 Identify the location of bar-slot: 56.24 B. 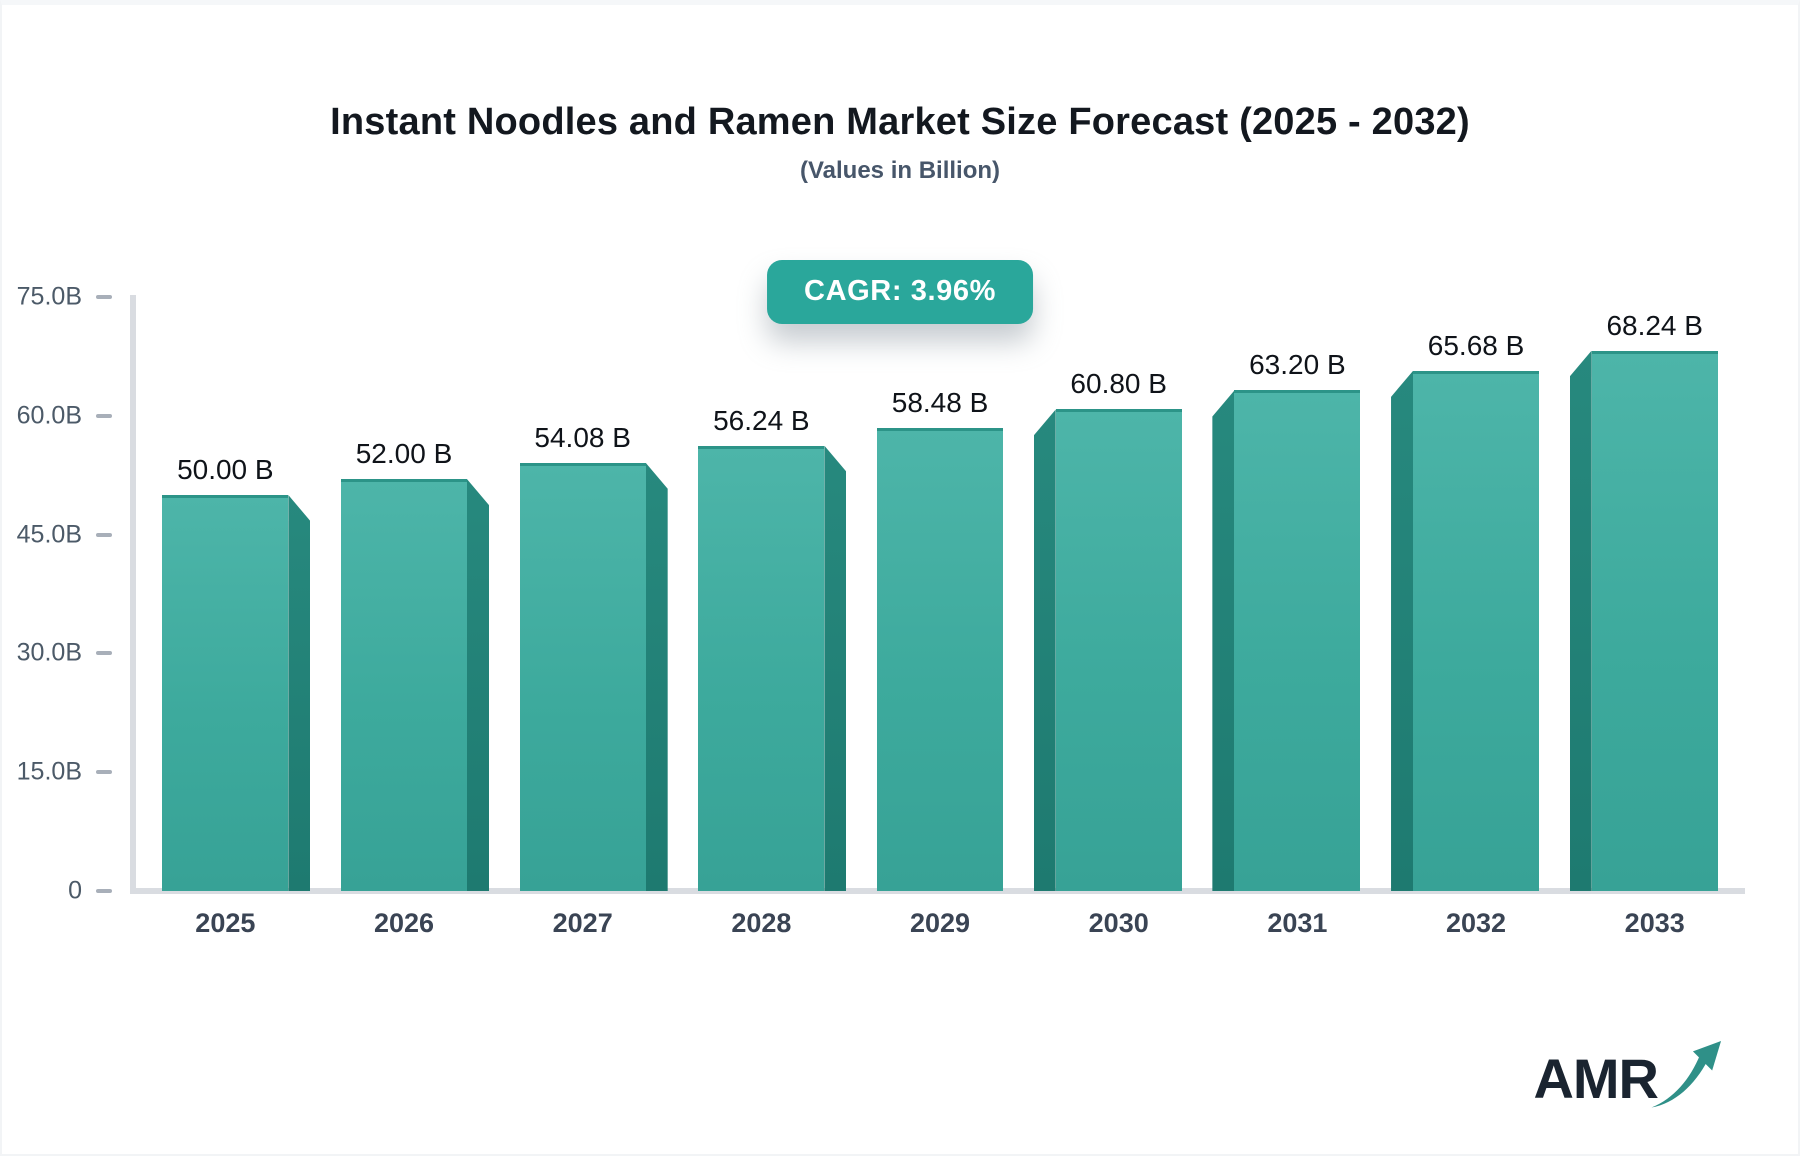
(761, 648).